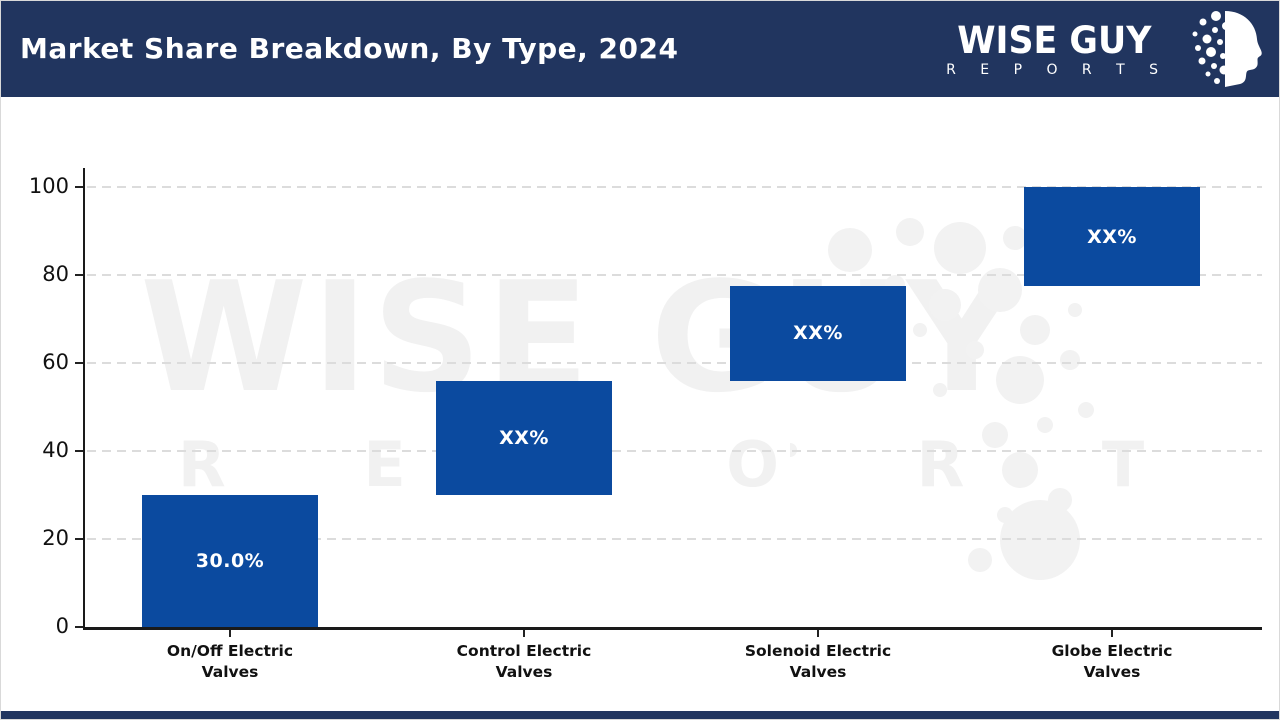 The height and width of the screenshot is (720, 1280). I want to click on bar-2: XX%, so click(524, 437).